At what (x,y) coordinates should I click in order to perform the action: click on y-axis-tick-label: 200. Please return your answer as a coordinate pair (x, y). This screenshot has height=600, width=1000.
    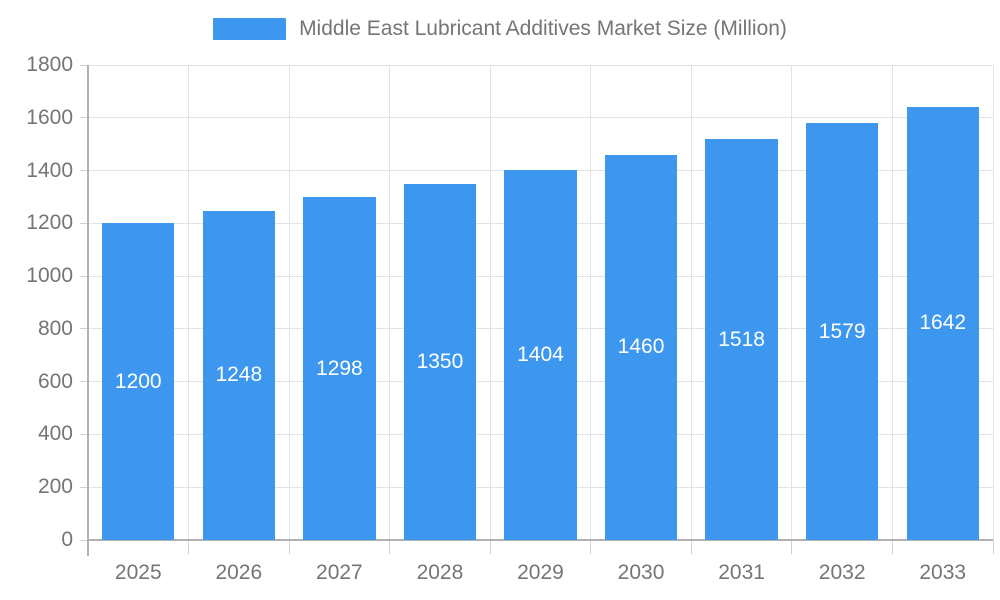
    Looking at the image, I should click on (55, 487).